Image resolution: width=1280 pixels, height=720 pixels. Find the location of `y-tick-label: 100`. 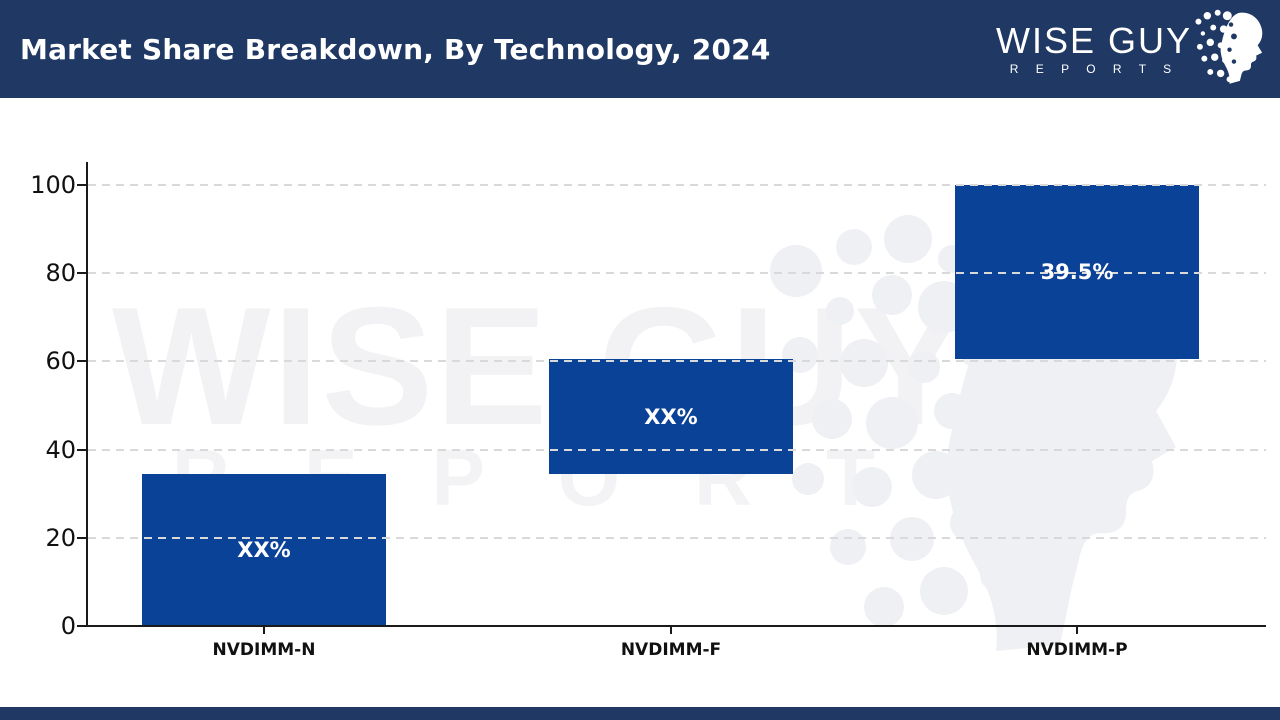

y-tick-label: 100 is located at coordinates (53, 185).